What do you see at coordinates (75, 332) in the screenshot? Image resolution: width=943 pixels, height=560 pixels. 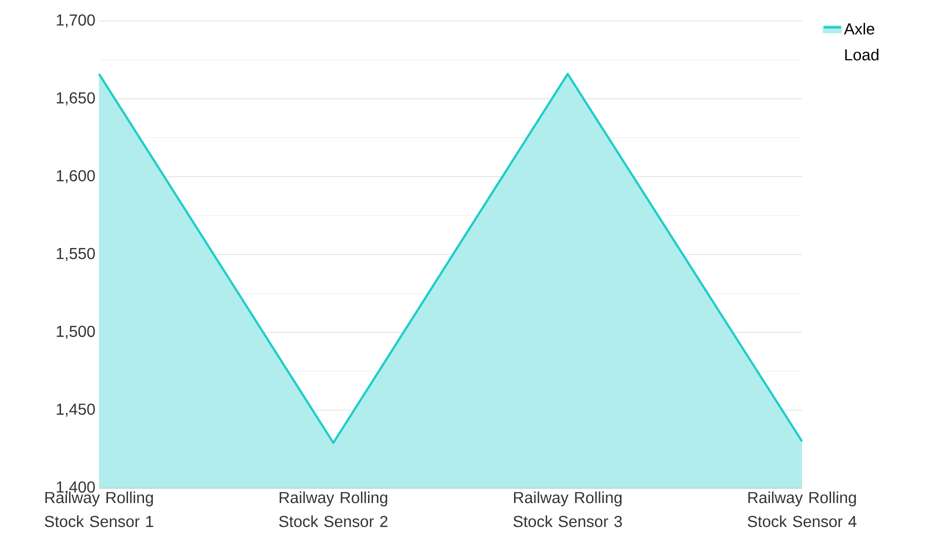 I see `y-tick-label: 1,500` at bounding box center [75, 332].